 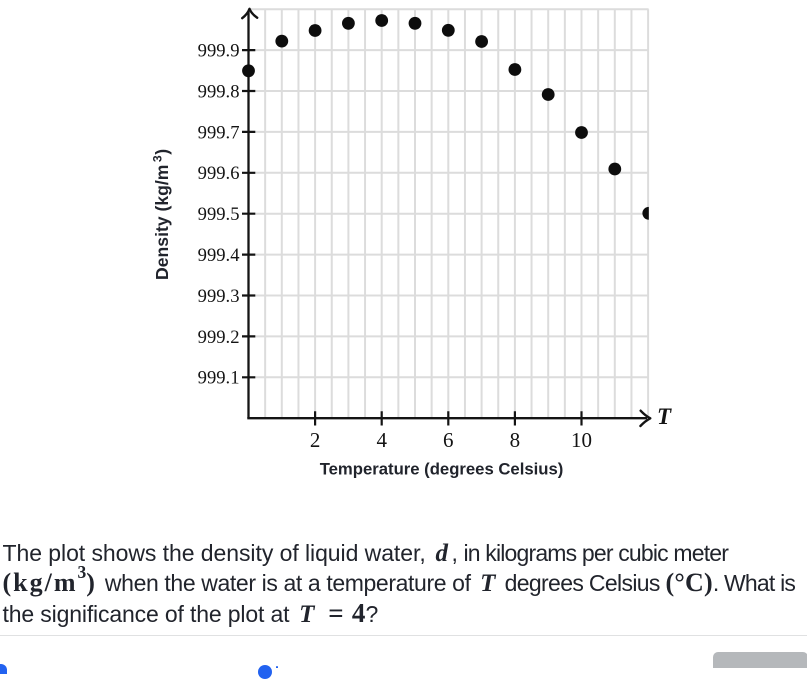 What do you see at coordinates (219, 132) in the screenshot?
I see `svg-text: 999.7` at bounding box center [219, 132].